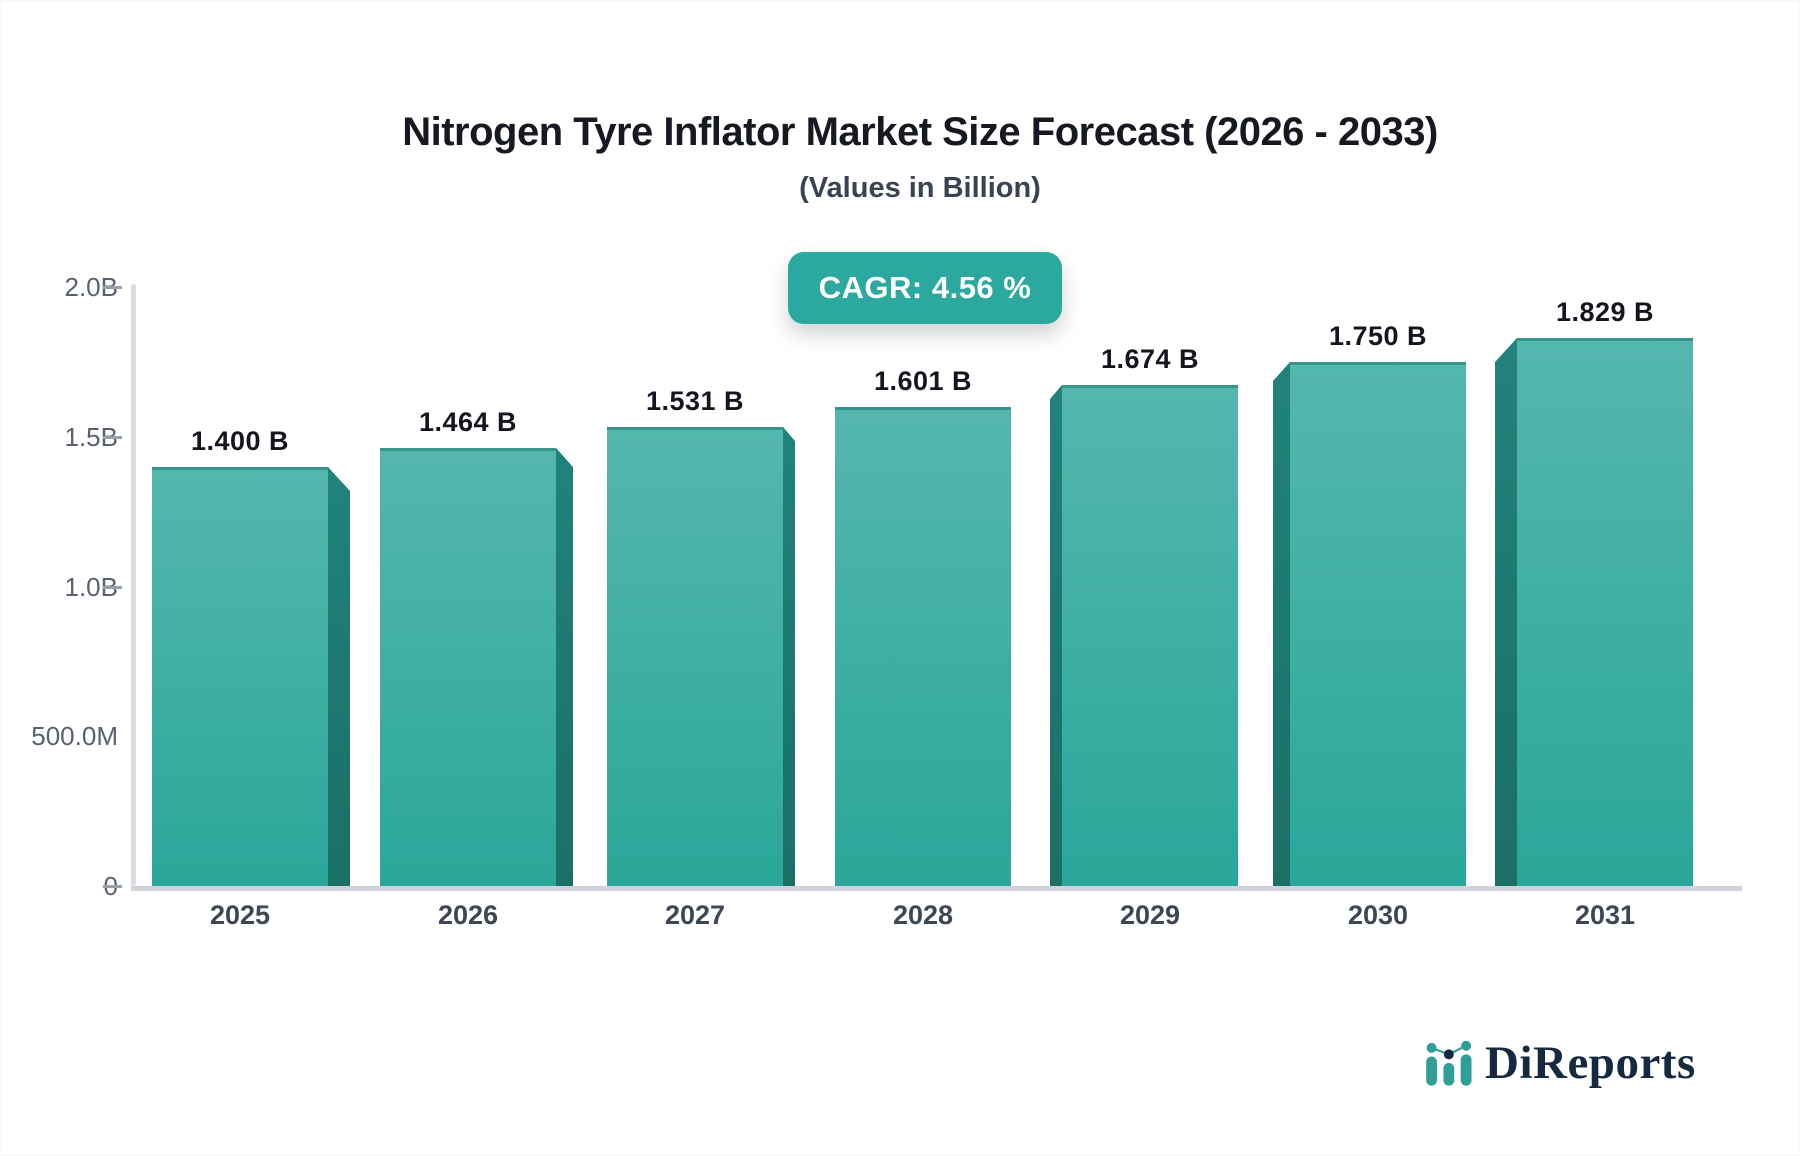 Image resolution: width=1800 pixels, height=1156 pixels. I want to click on bar-value-label: 1.400 B, so click(240, 441).